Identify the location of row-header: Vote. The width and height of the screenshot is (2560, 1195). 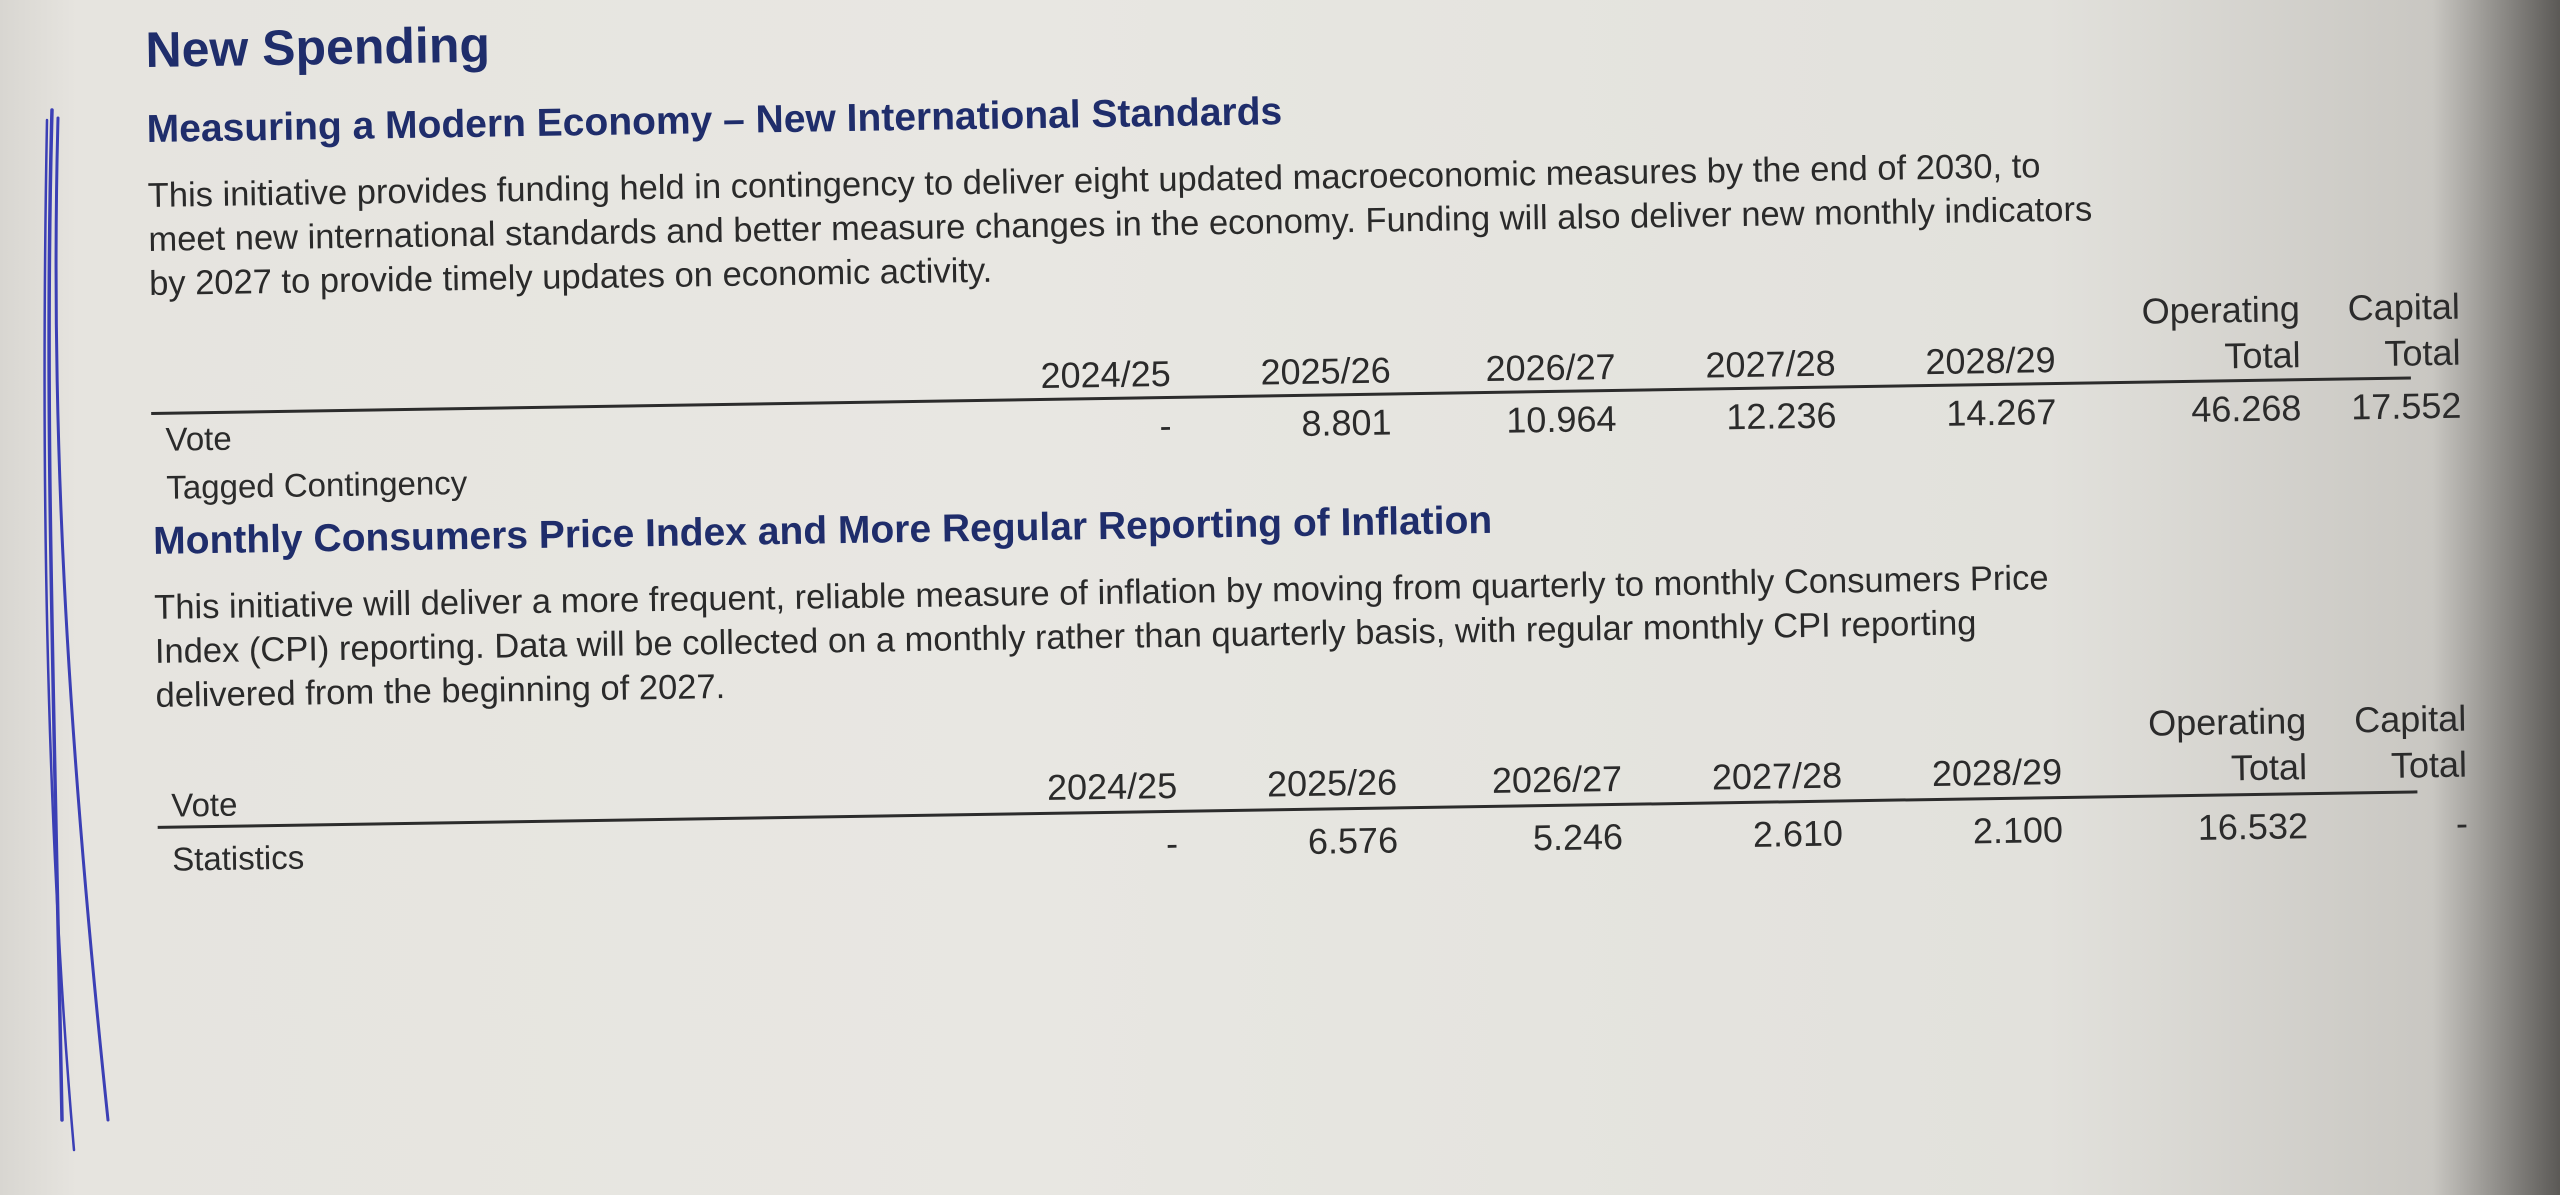
(204, 804).